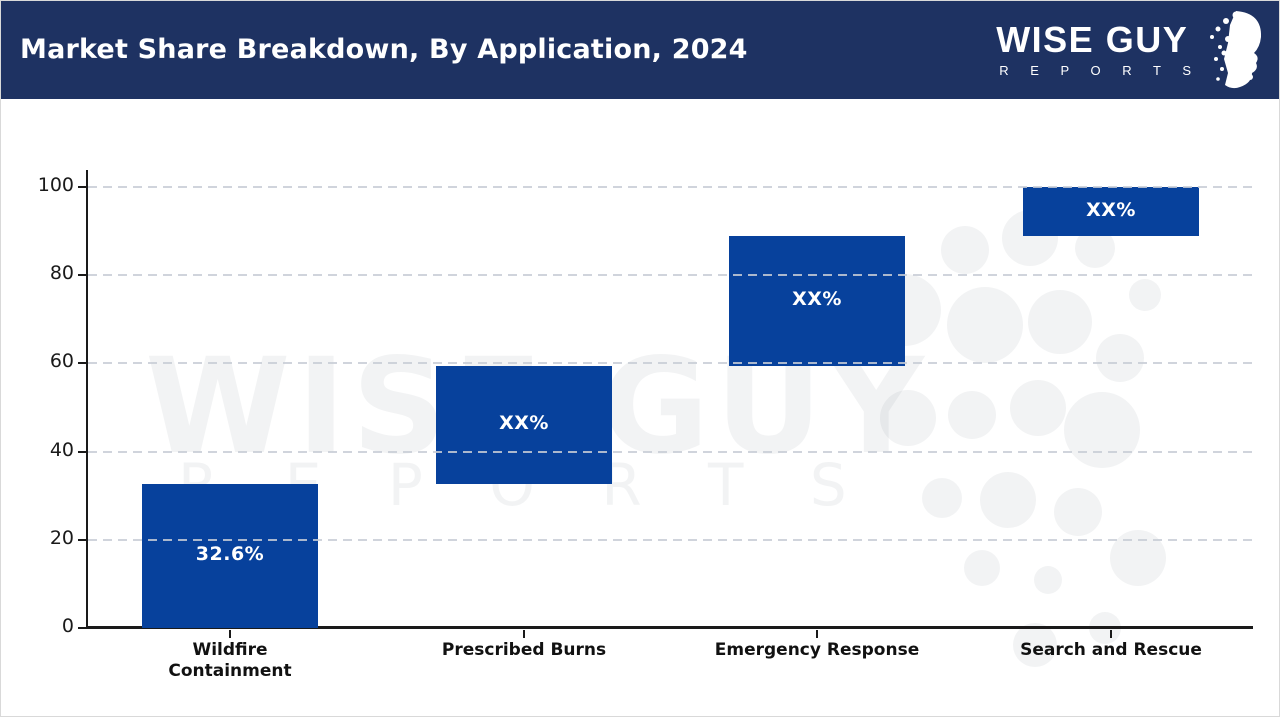 The height and width of the screenshot is (724, 1280). Describe the element at coordinates (61, 273) in the screenshot. I see `y-tick-label: 80` at that location.